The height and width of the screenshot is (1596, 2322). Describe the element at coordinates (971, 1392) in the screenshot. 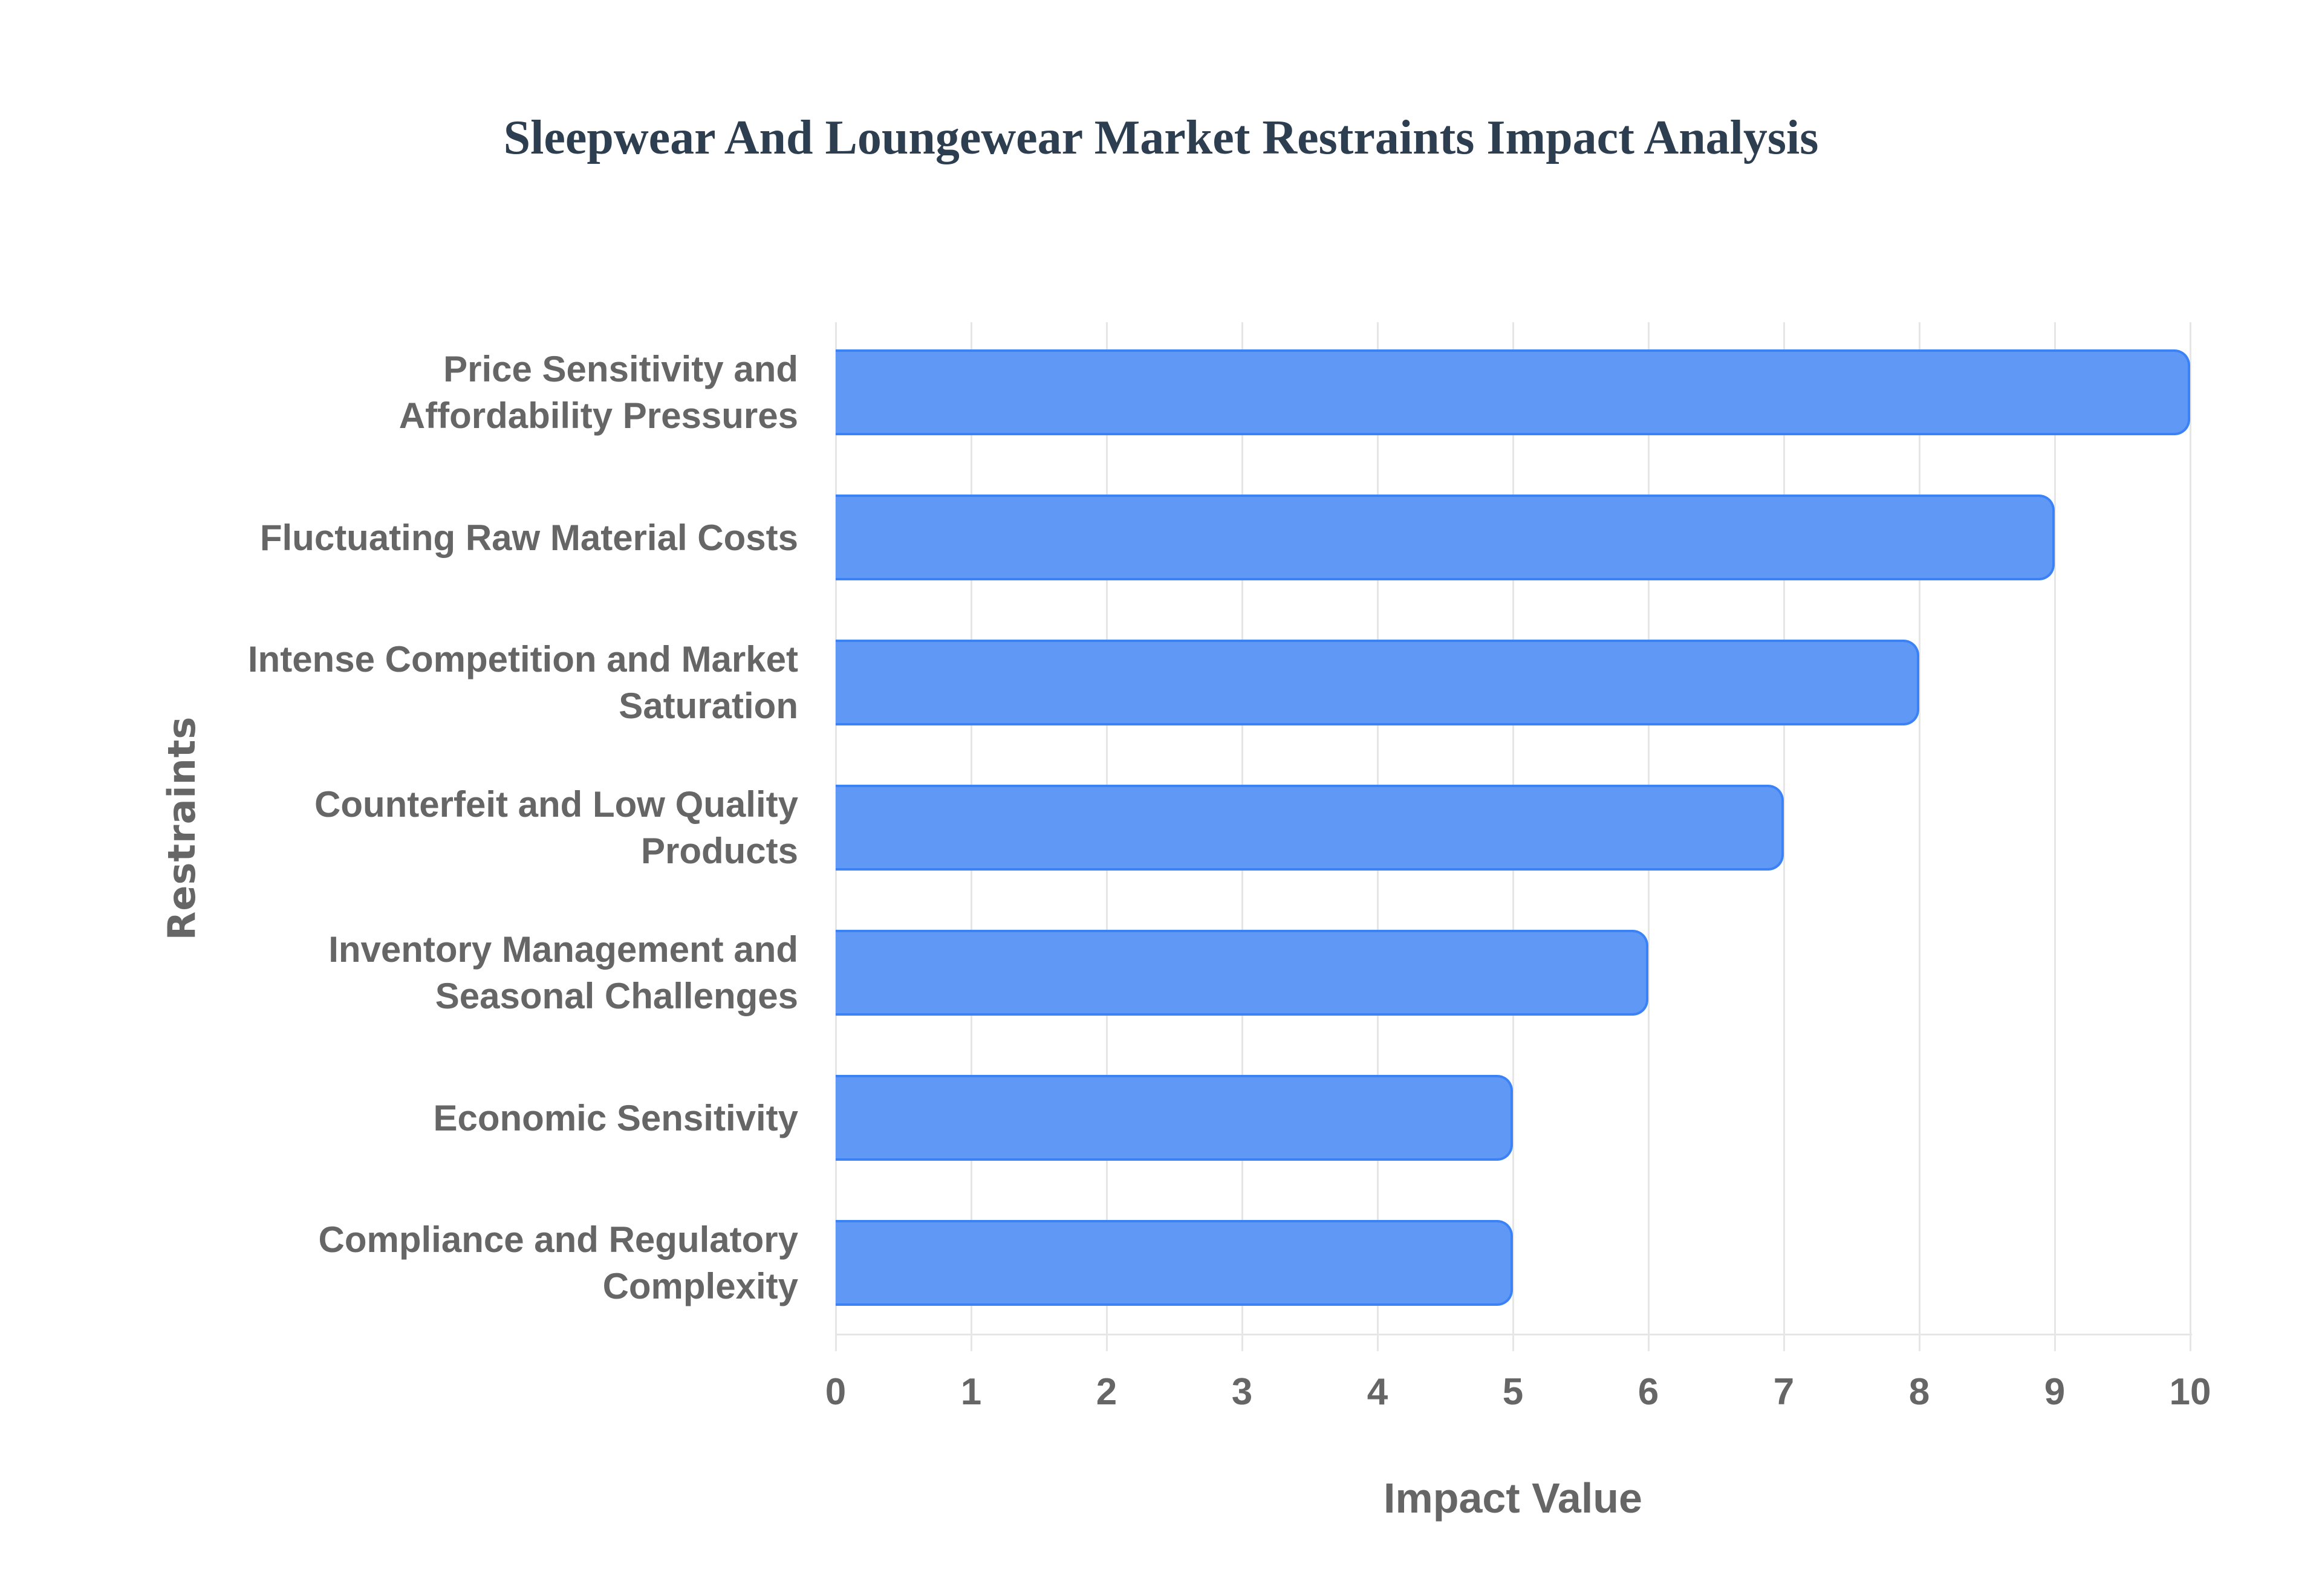

I see `x-tick-label: 1` at that location.